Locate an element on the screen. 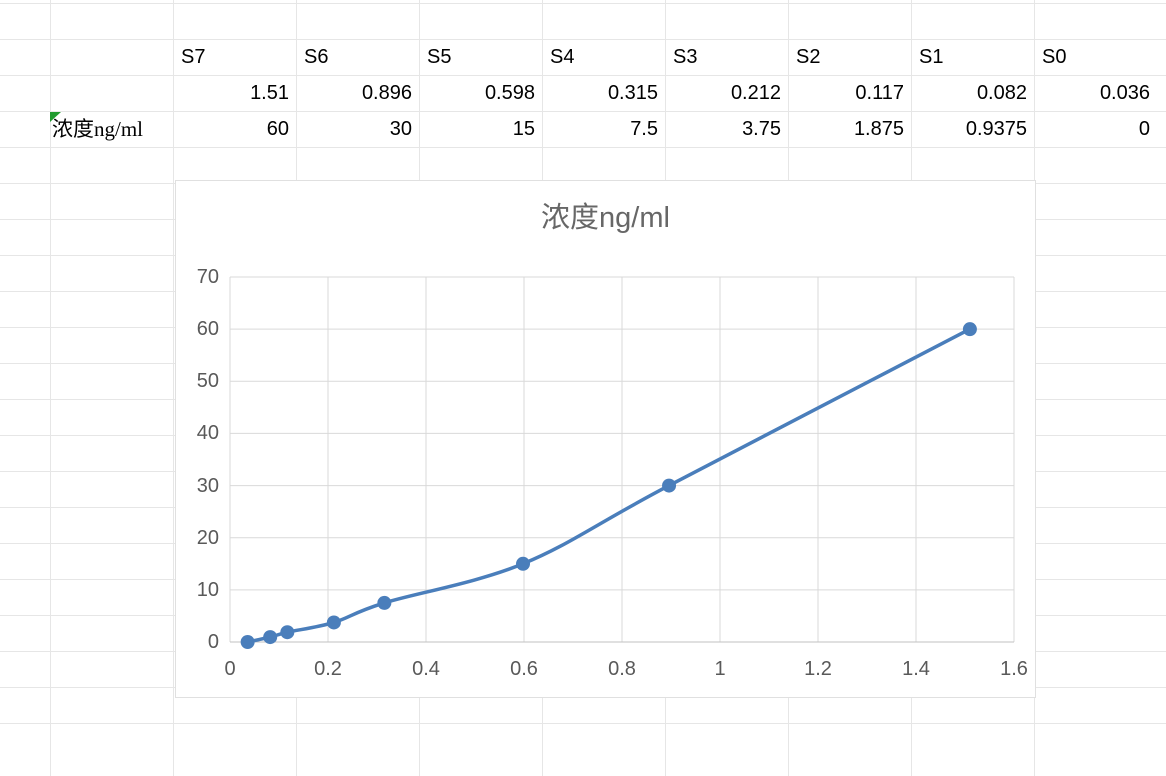  y-tick-label: 20 is located at coordinates (207, 537).